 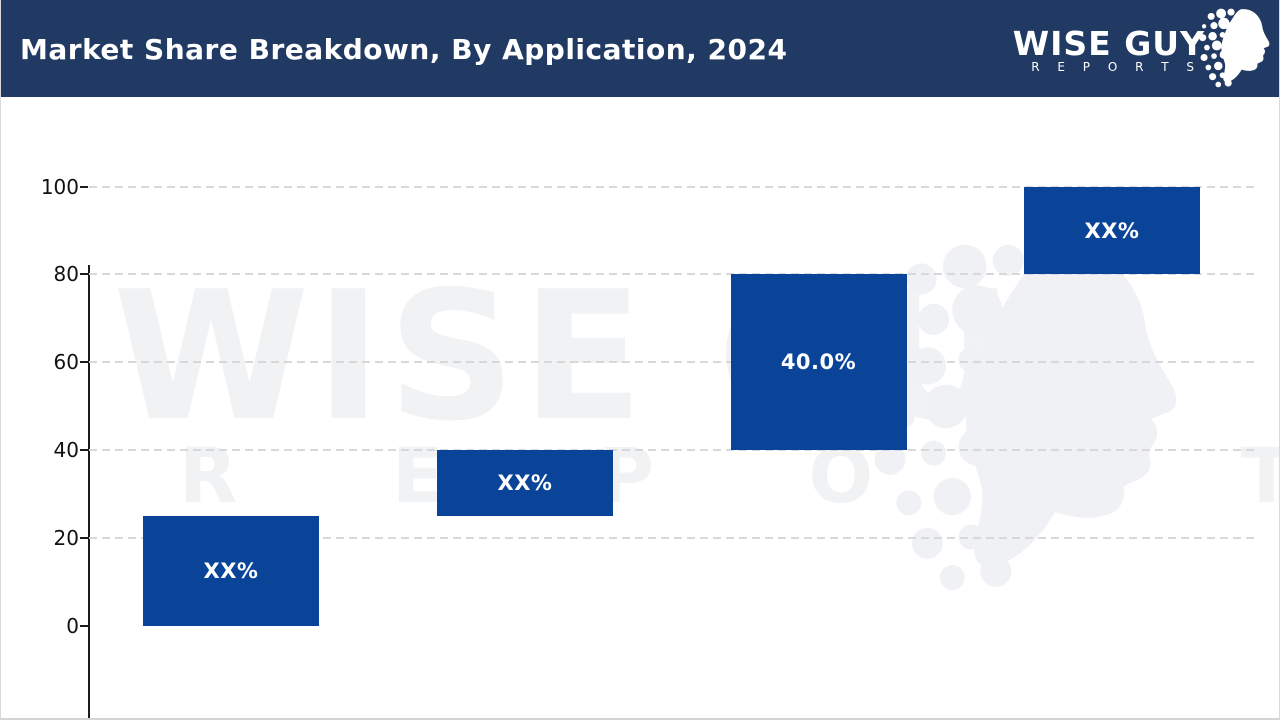 What do you see at coordinates (66, 362) in the screenshot?
I see `y-tick-label: 60` at bounding box center [66, 362].